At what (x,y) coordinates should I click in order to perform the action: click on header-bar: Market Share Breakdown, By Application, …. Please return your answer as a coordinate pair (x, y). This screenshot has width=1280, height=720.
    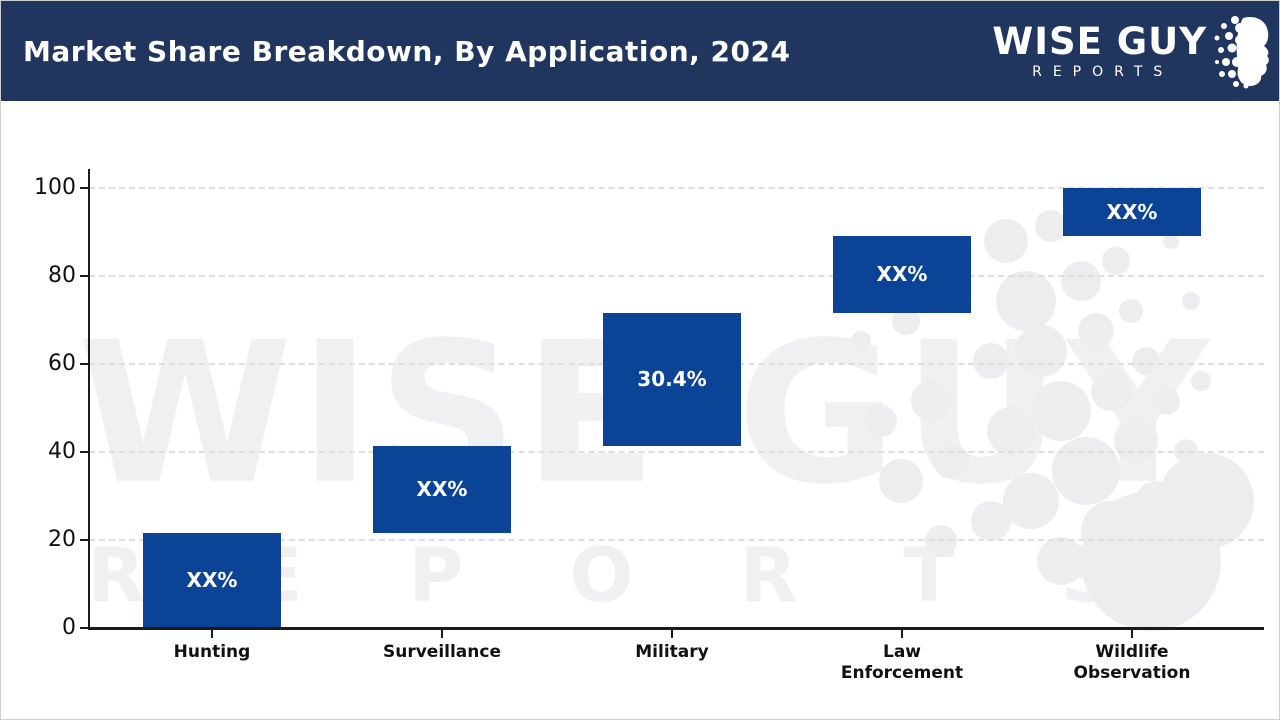
    Looking at the image, I should click on (640, 51).